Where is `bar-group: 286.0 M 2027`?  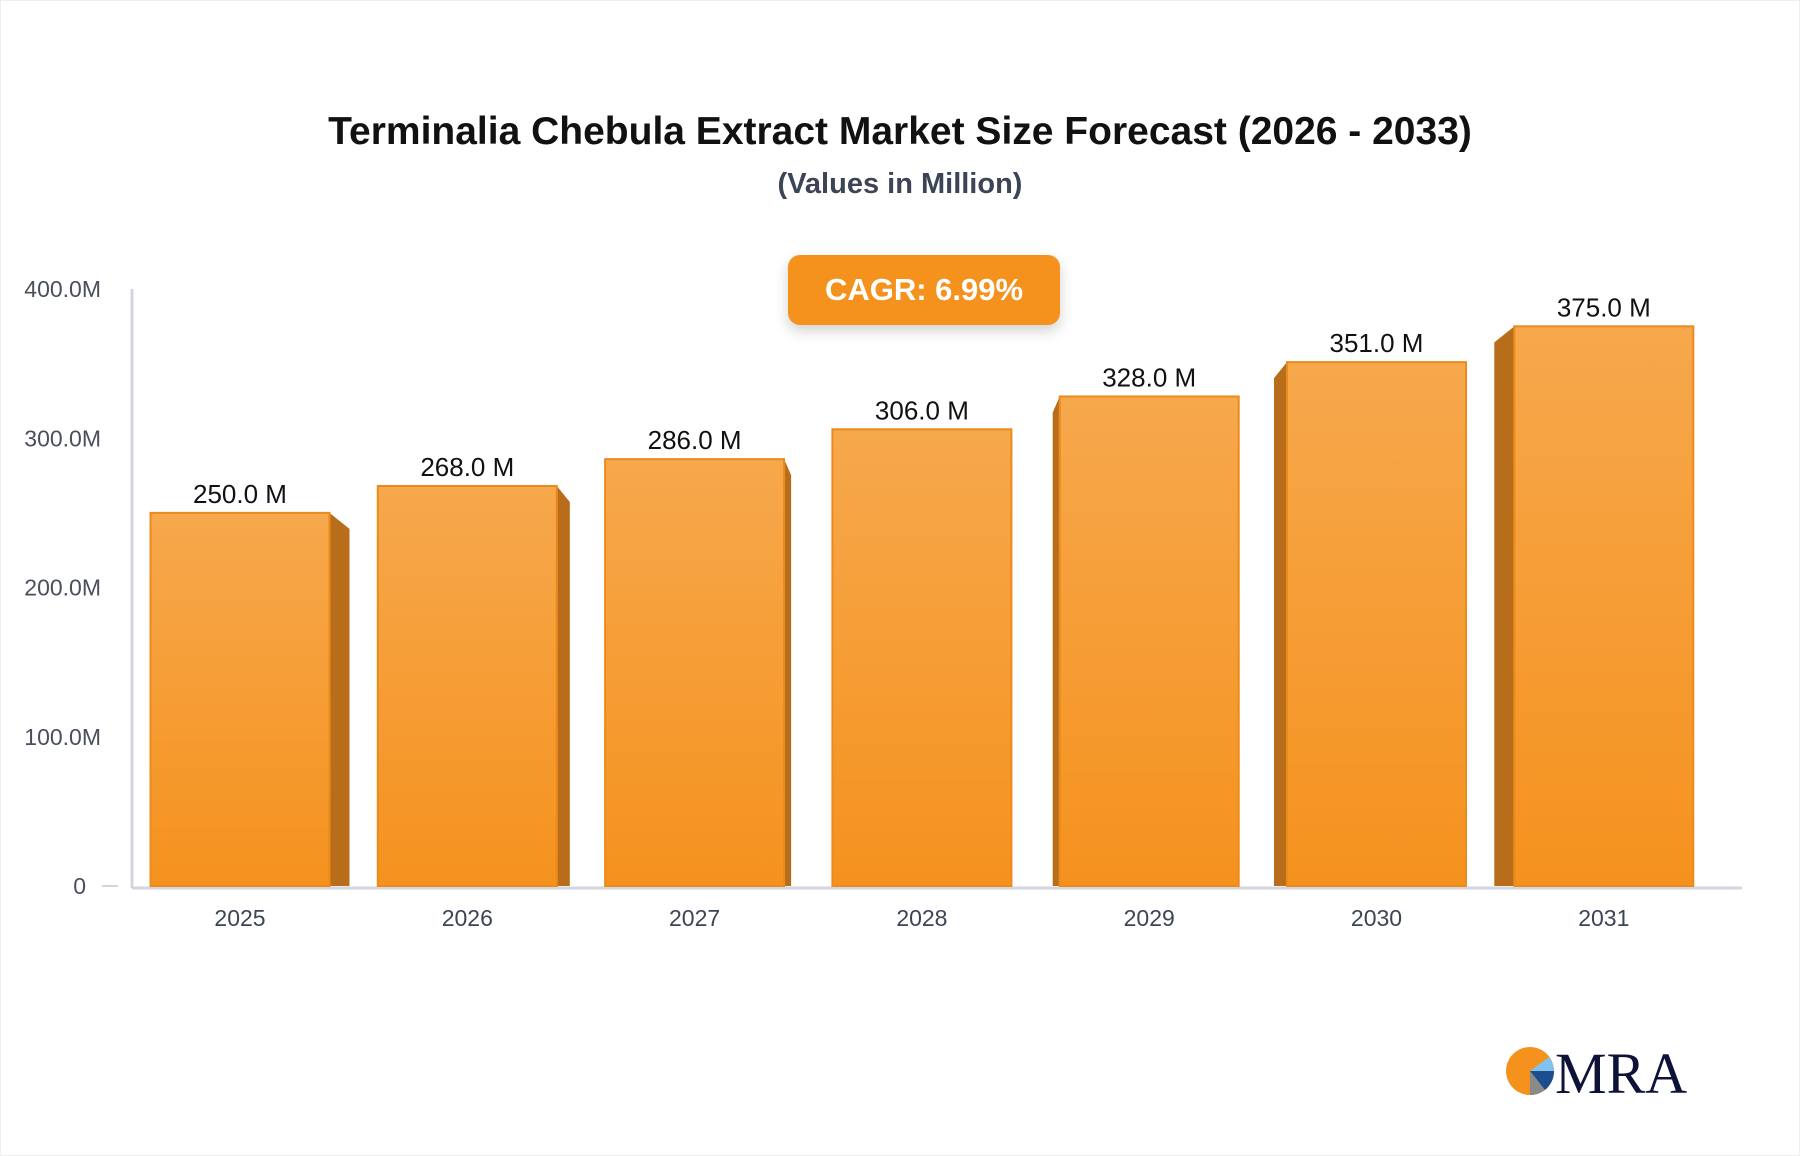 bar-group: 286.0 M 2027 is located at coordinates (698, 678).